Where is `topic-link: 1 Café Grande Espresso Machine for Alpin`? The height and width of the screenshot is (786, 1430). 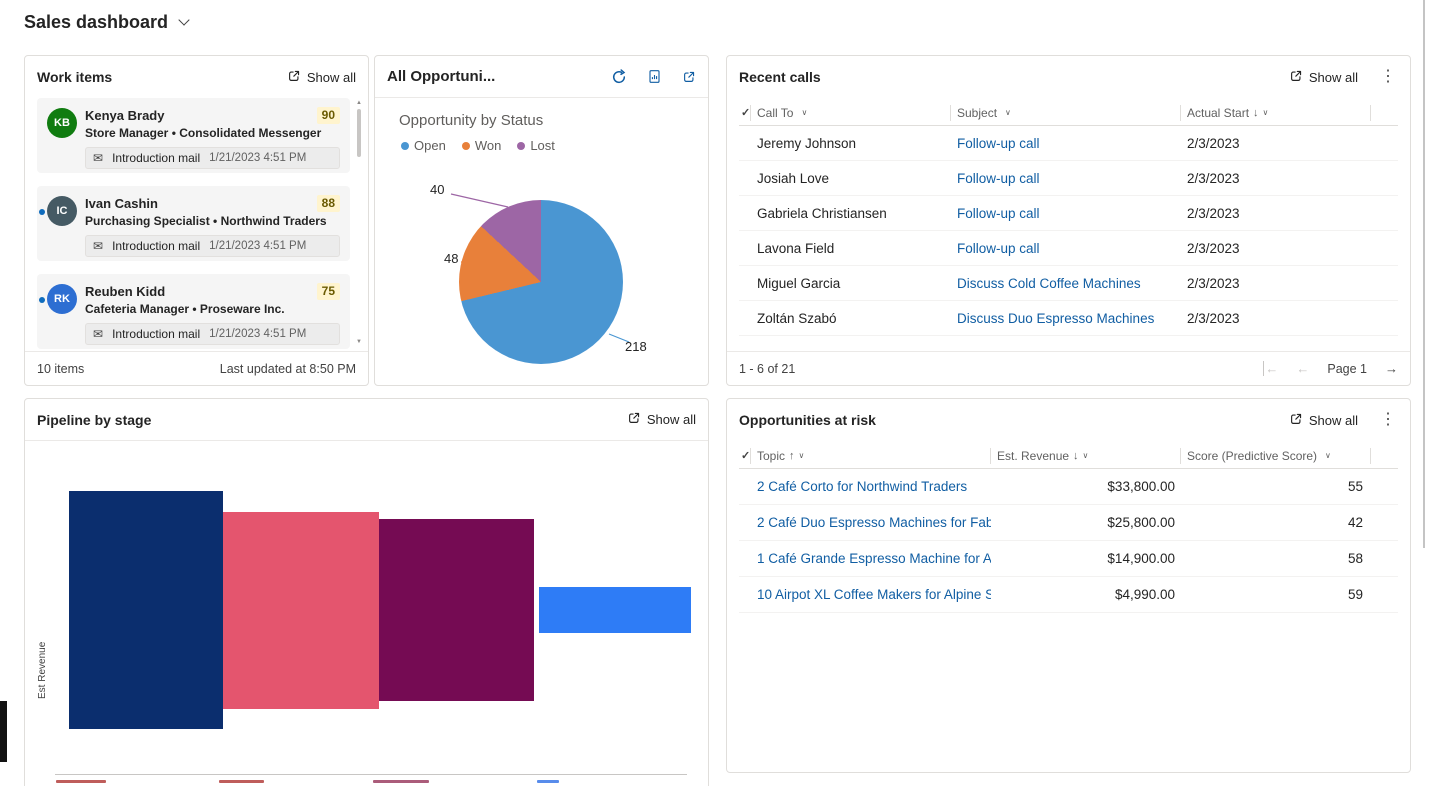 topic-link: 1 Café Grande Espresso Machine for Alpin is located at coordinates (874, 558).